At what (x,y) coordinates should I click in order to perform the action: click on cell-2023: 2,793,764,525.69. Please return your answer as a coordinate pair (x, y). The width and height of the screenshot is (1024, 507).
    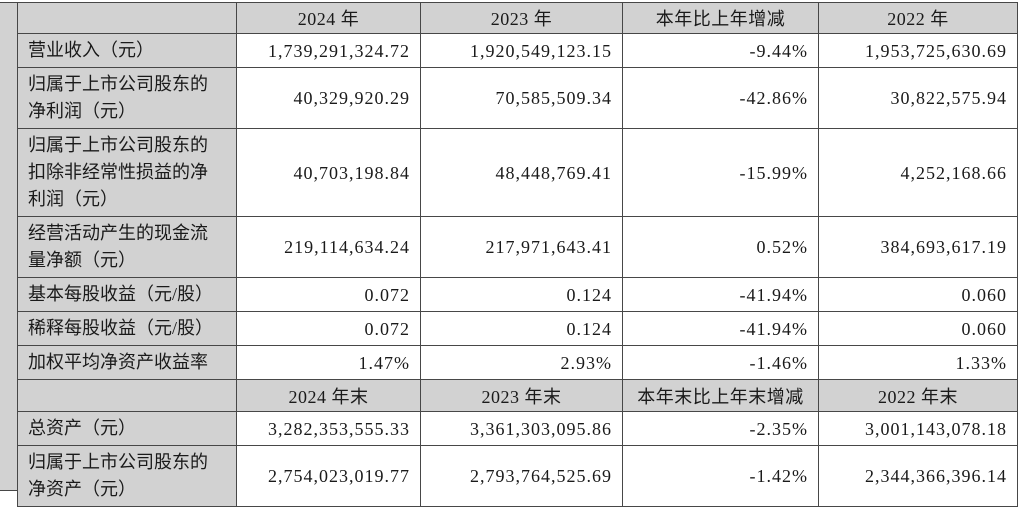
    Looking at the image, I should click on (521, 476).